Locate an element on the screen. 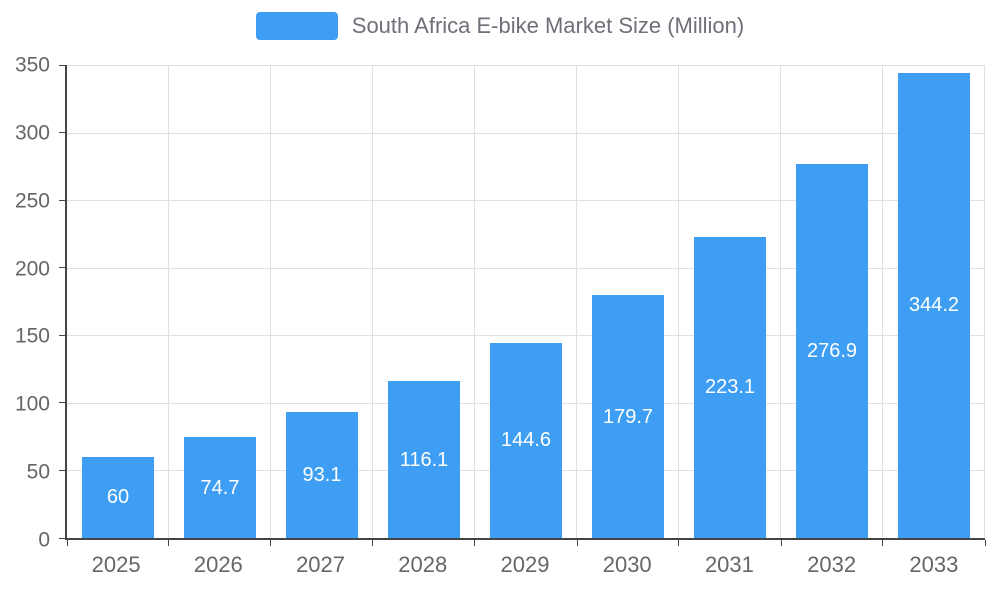  bar-value-label: 74.7 is located at coordinates (220, 487).